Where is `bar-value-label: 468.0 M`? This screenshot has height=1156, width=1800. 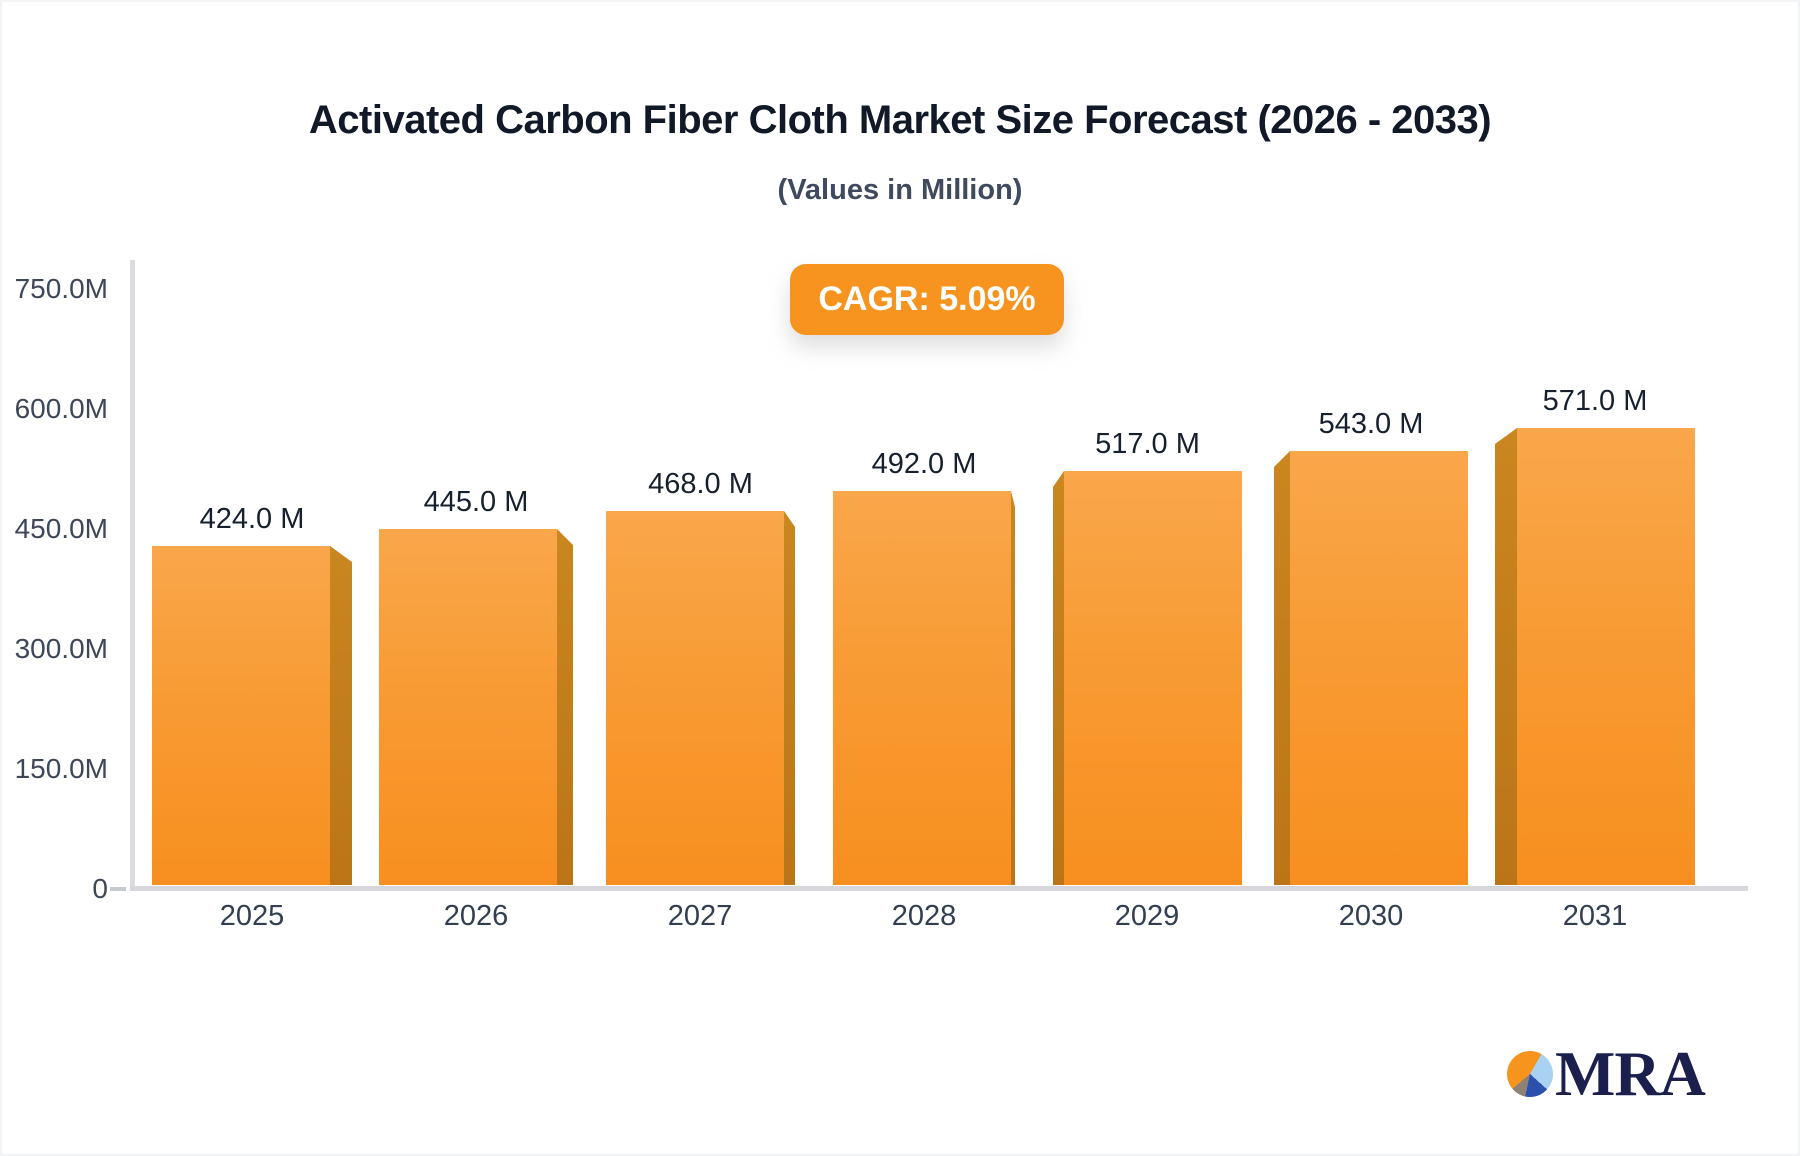 bar-value-label: 468.0 M is located at coordinates (700, 484).